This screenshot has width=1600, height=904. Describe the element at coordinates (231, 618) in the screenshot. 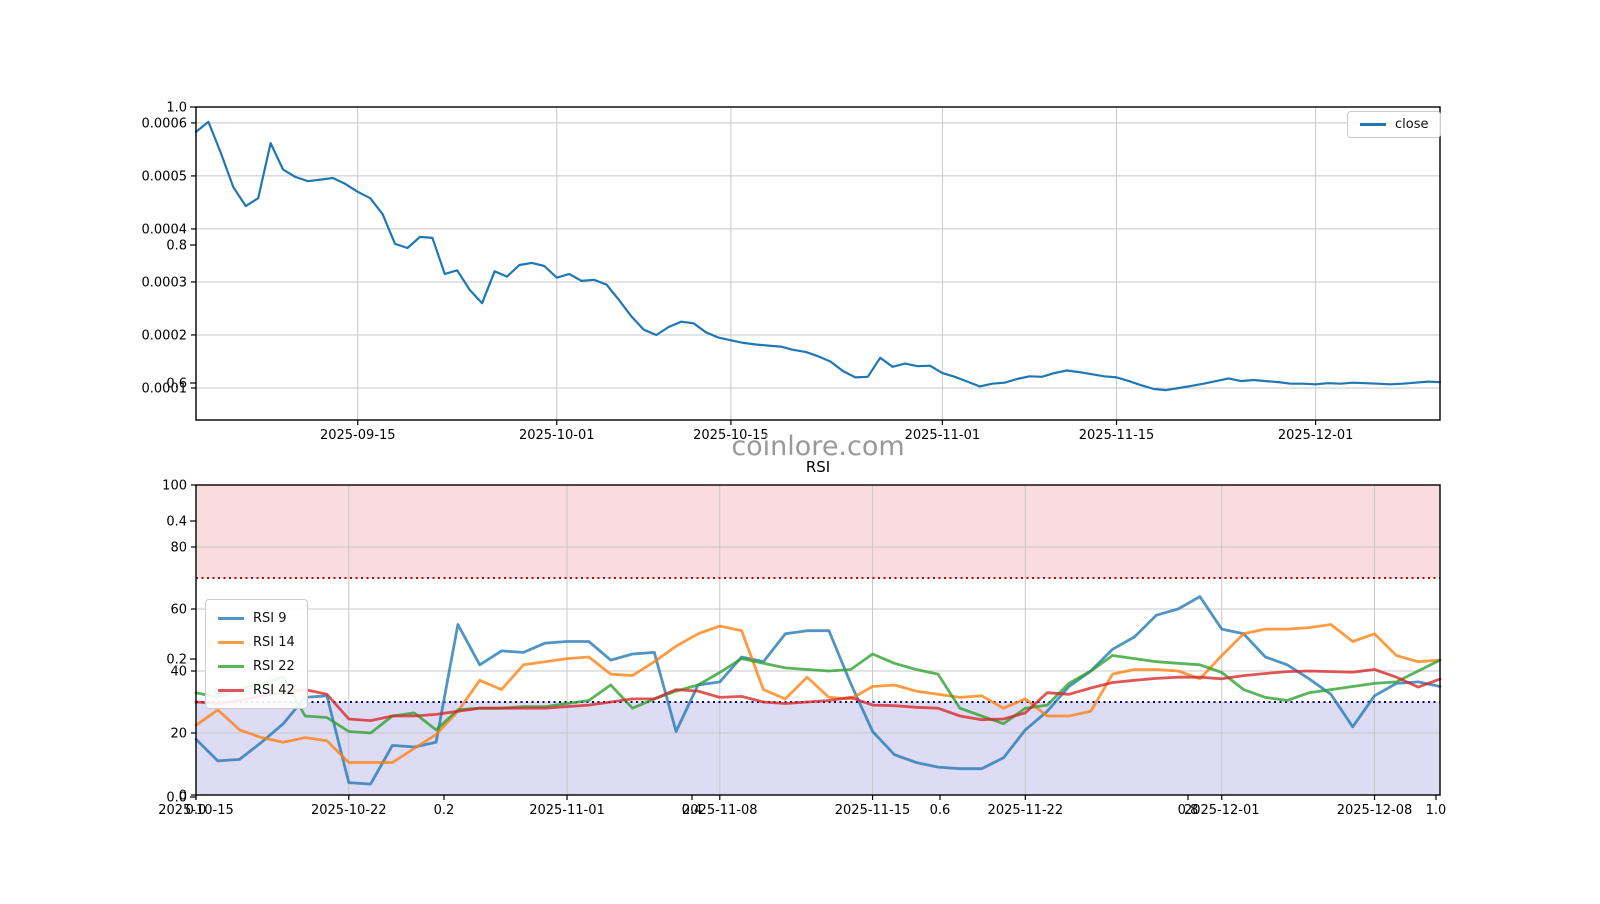

I see `rsi-9-swatch` at that location.